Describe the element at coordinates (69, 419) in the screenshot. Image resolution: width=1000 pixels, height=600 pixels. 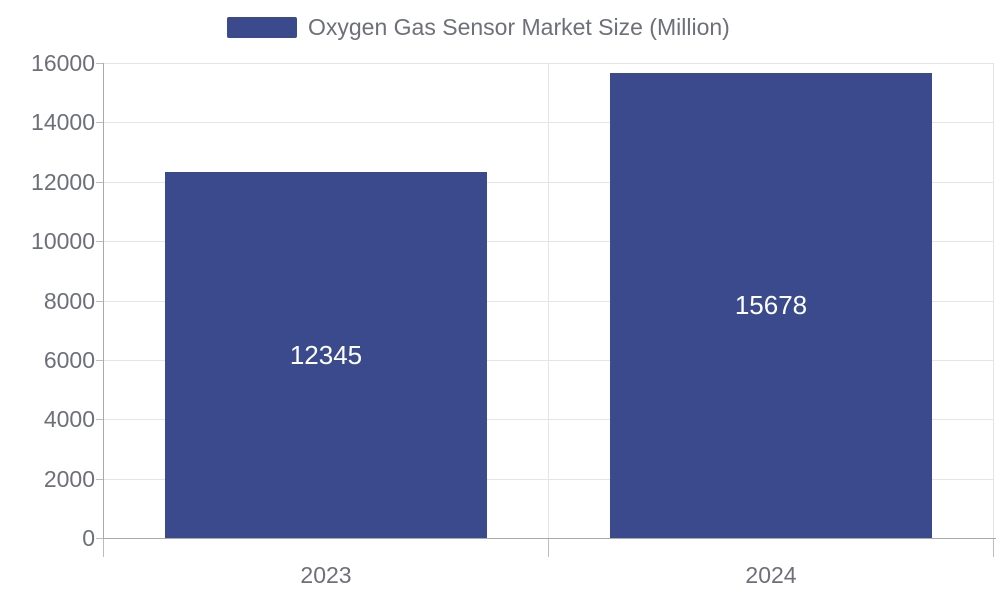
I see `y-axis-tick-label: 4000` at that location.